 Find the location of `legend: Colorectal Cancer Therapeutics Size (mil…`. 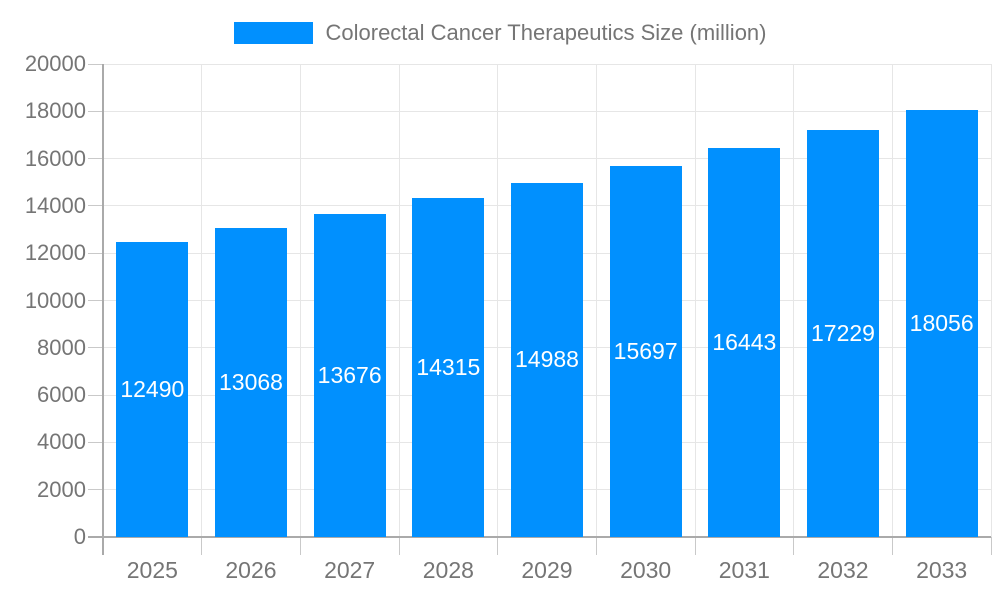

legend: Colorectal Cancer Therapeutics Size (mil… is located at coordinates (500, 33).